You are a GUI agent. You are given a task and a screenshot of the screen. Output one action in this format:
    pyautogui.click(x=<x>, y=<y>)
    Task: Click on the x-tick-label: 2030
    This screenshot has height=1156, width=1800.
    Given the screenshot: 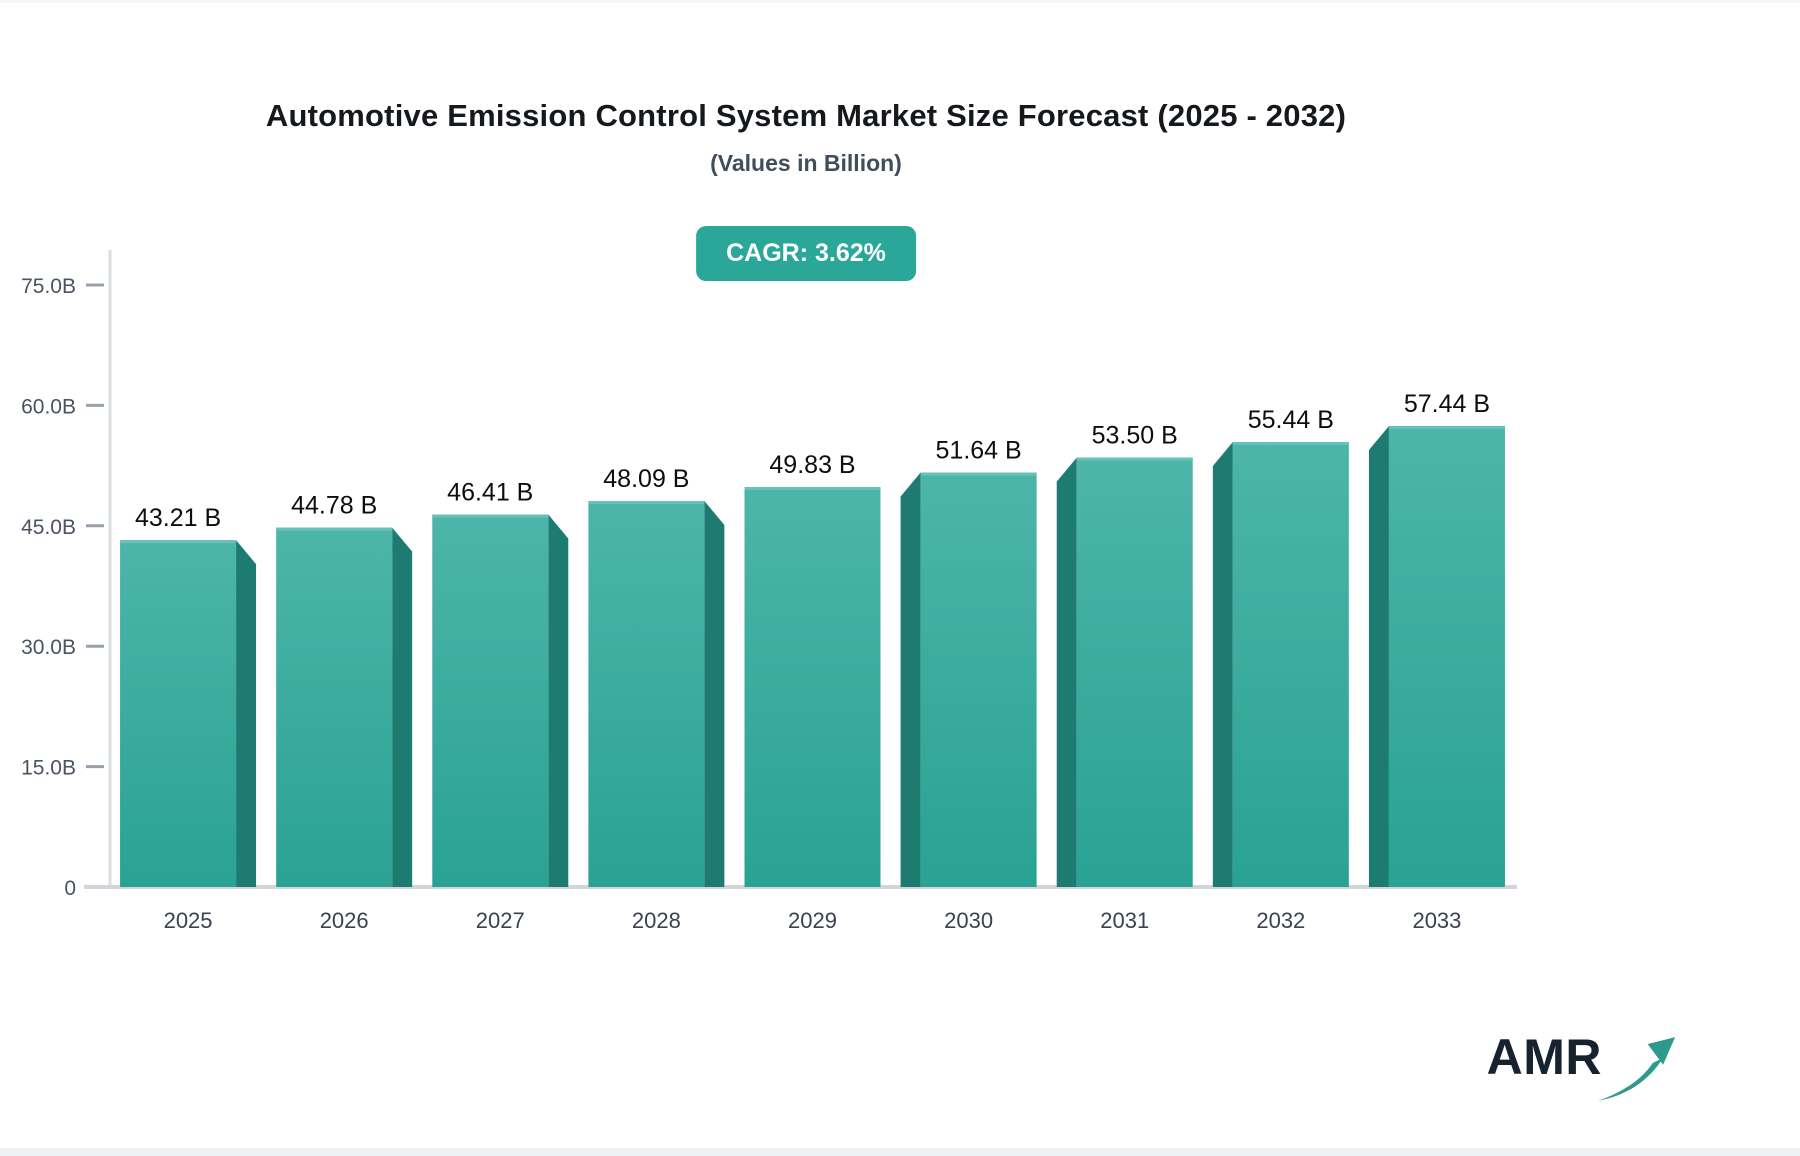 What is the action you would take?
    pyautogui.click(x=968, y=920)
    